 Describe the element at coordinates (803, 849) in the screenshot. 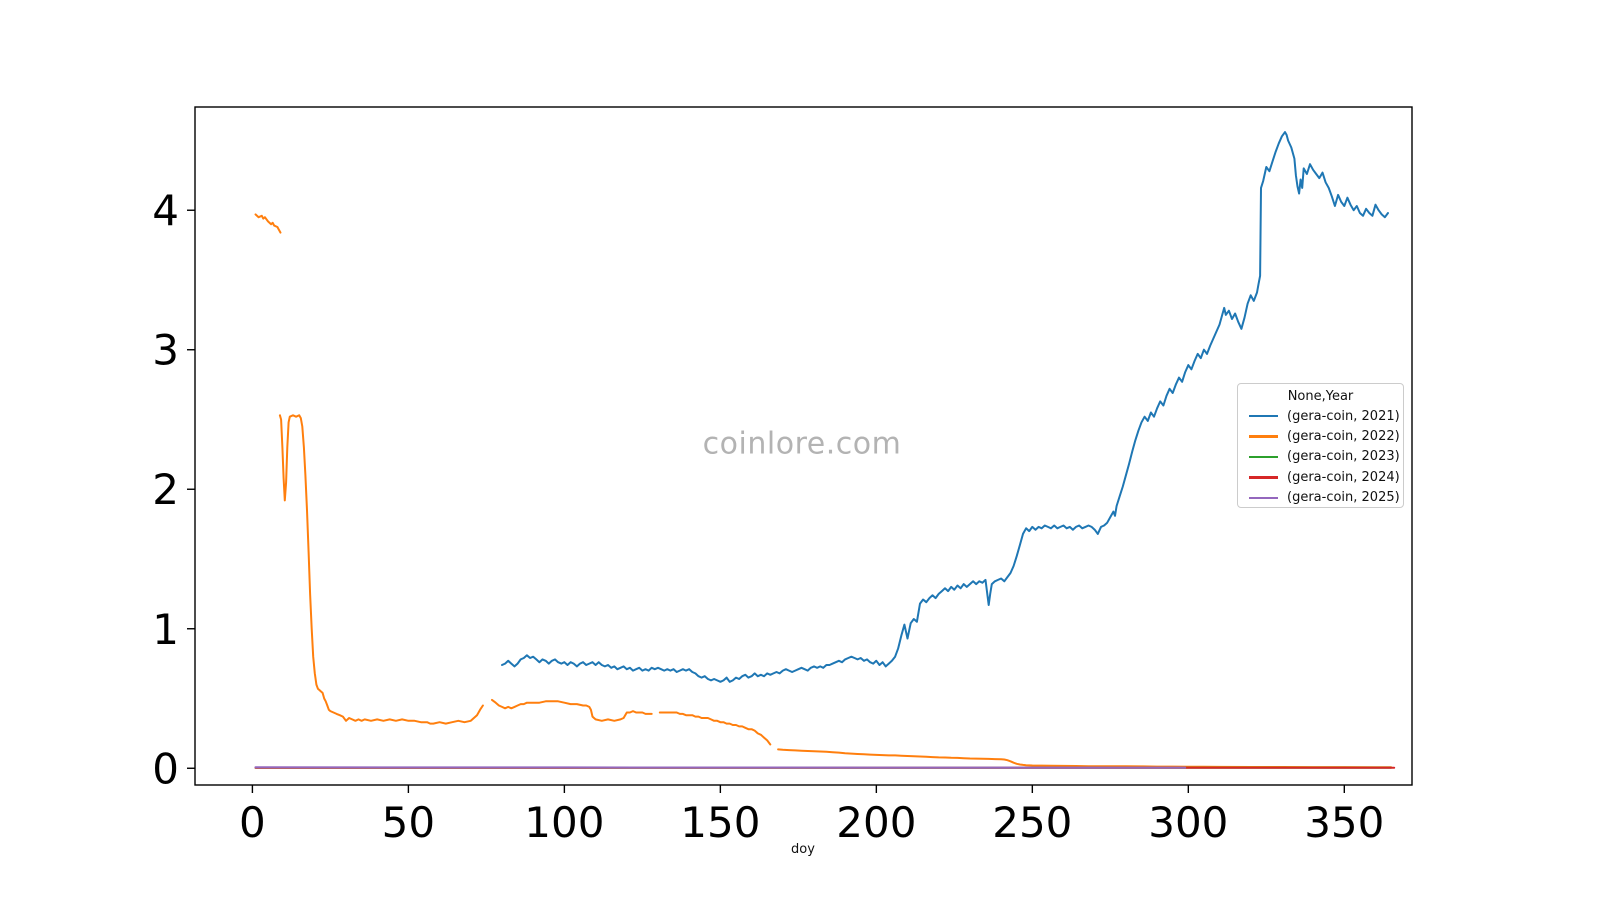

I see `x-axis-label: doy` at that location.